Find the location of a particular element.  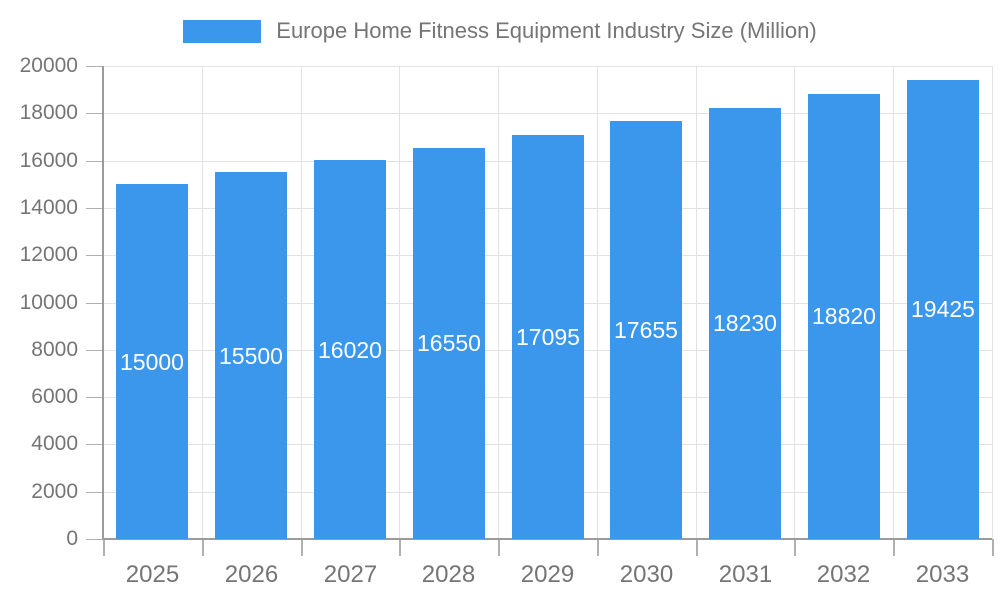

x-tick-label: 2026 is located at coordinates (251, 574).